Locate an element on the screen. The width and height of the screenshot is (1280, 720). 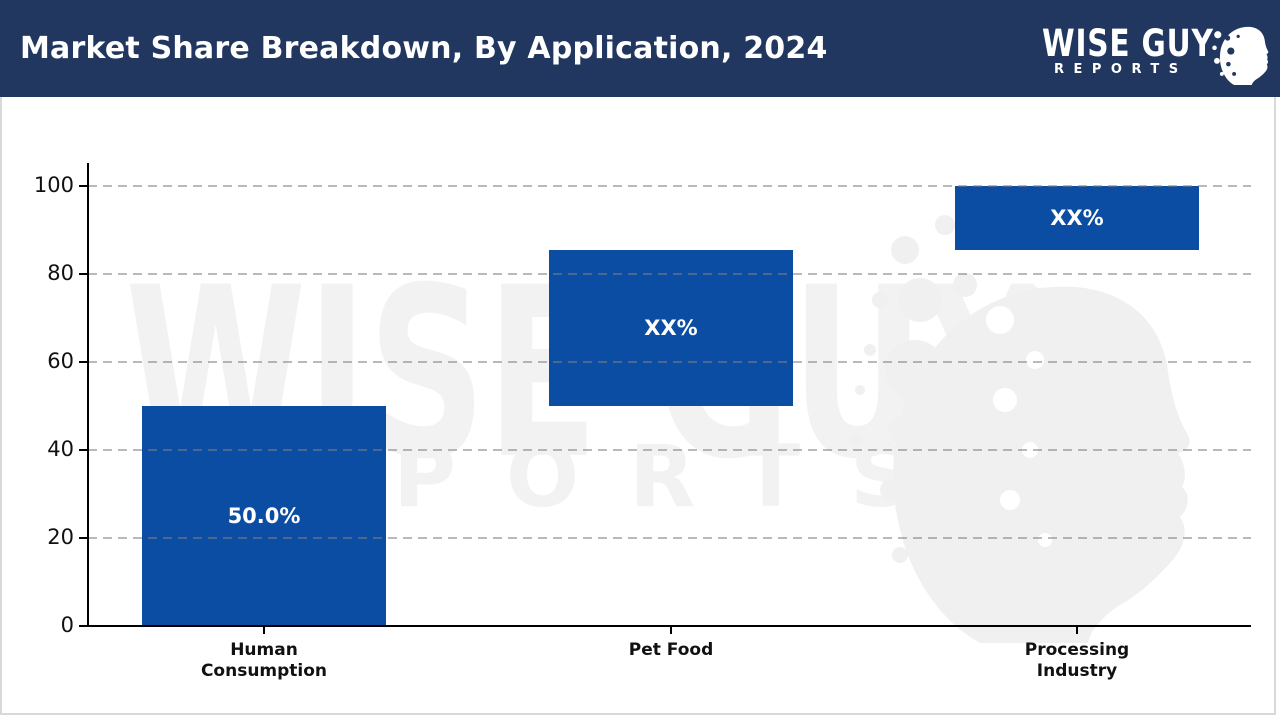
logo-wordmark: WISE GUY is located at coordinates (1128, 43).